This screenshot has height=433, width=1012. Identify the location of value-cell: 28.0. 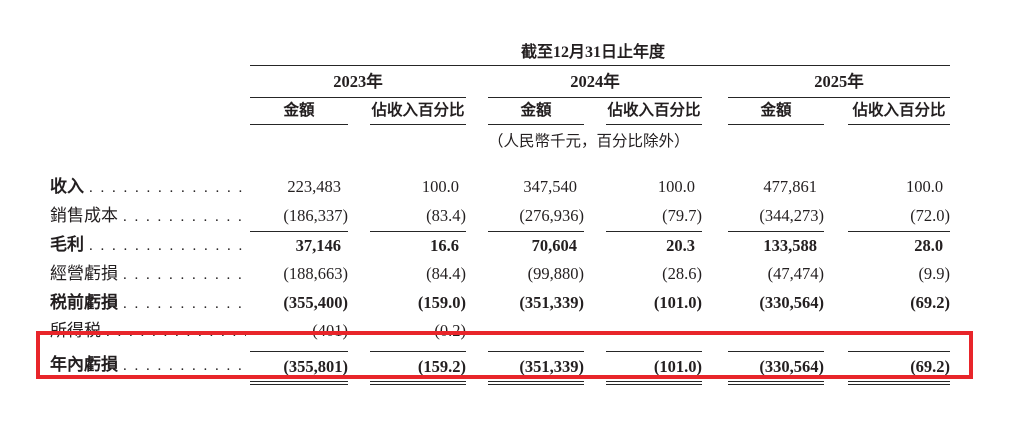
(929, 245).